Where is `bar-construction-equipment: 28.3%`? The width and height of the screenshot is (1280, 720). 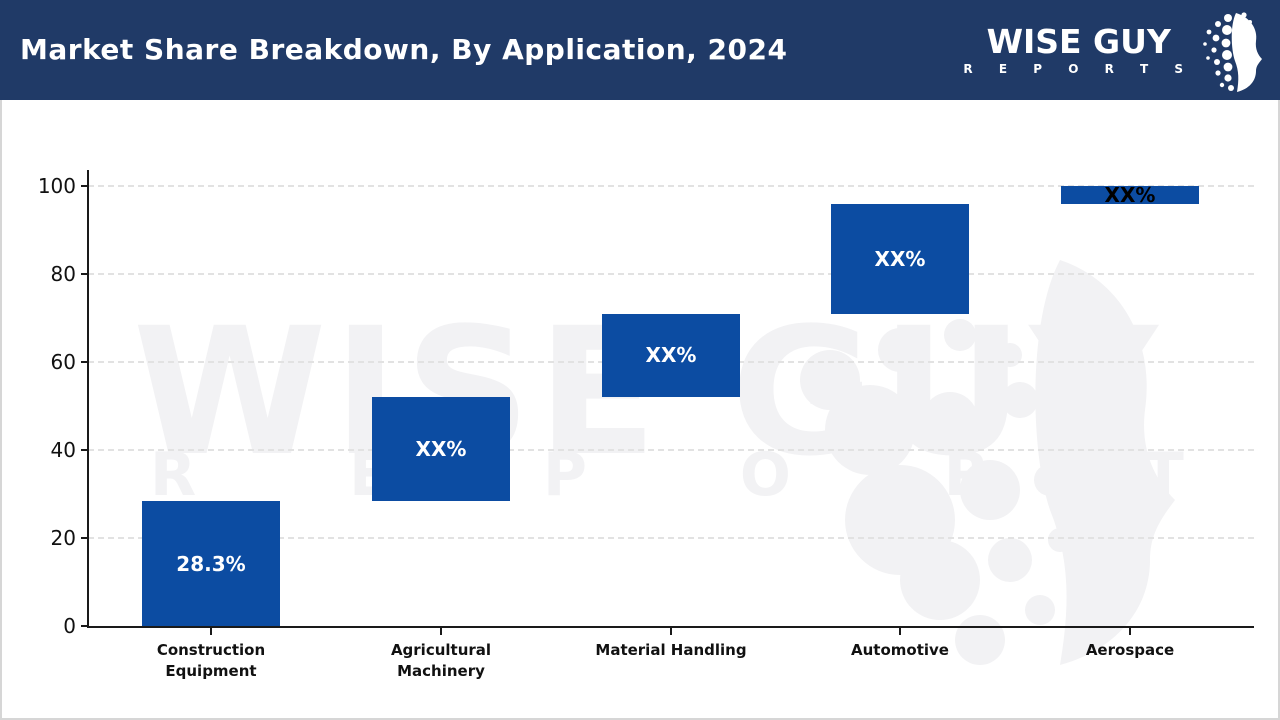 bar-construction-equipment: 28.3% is located at coordinates (211, 563).